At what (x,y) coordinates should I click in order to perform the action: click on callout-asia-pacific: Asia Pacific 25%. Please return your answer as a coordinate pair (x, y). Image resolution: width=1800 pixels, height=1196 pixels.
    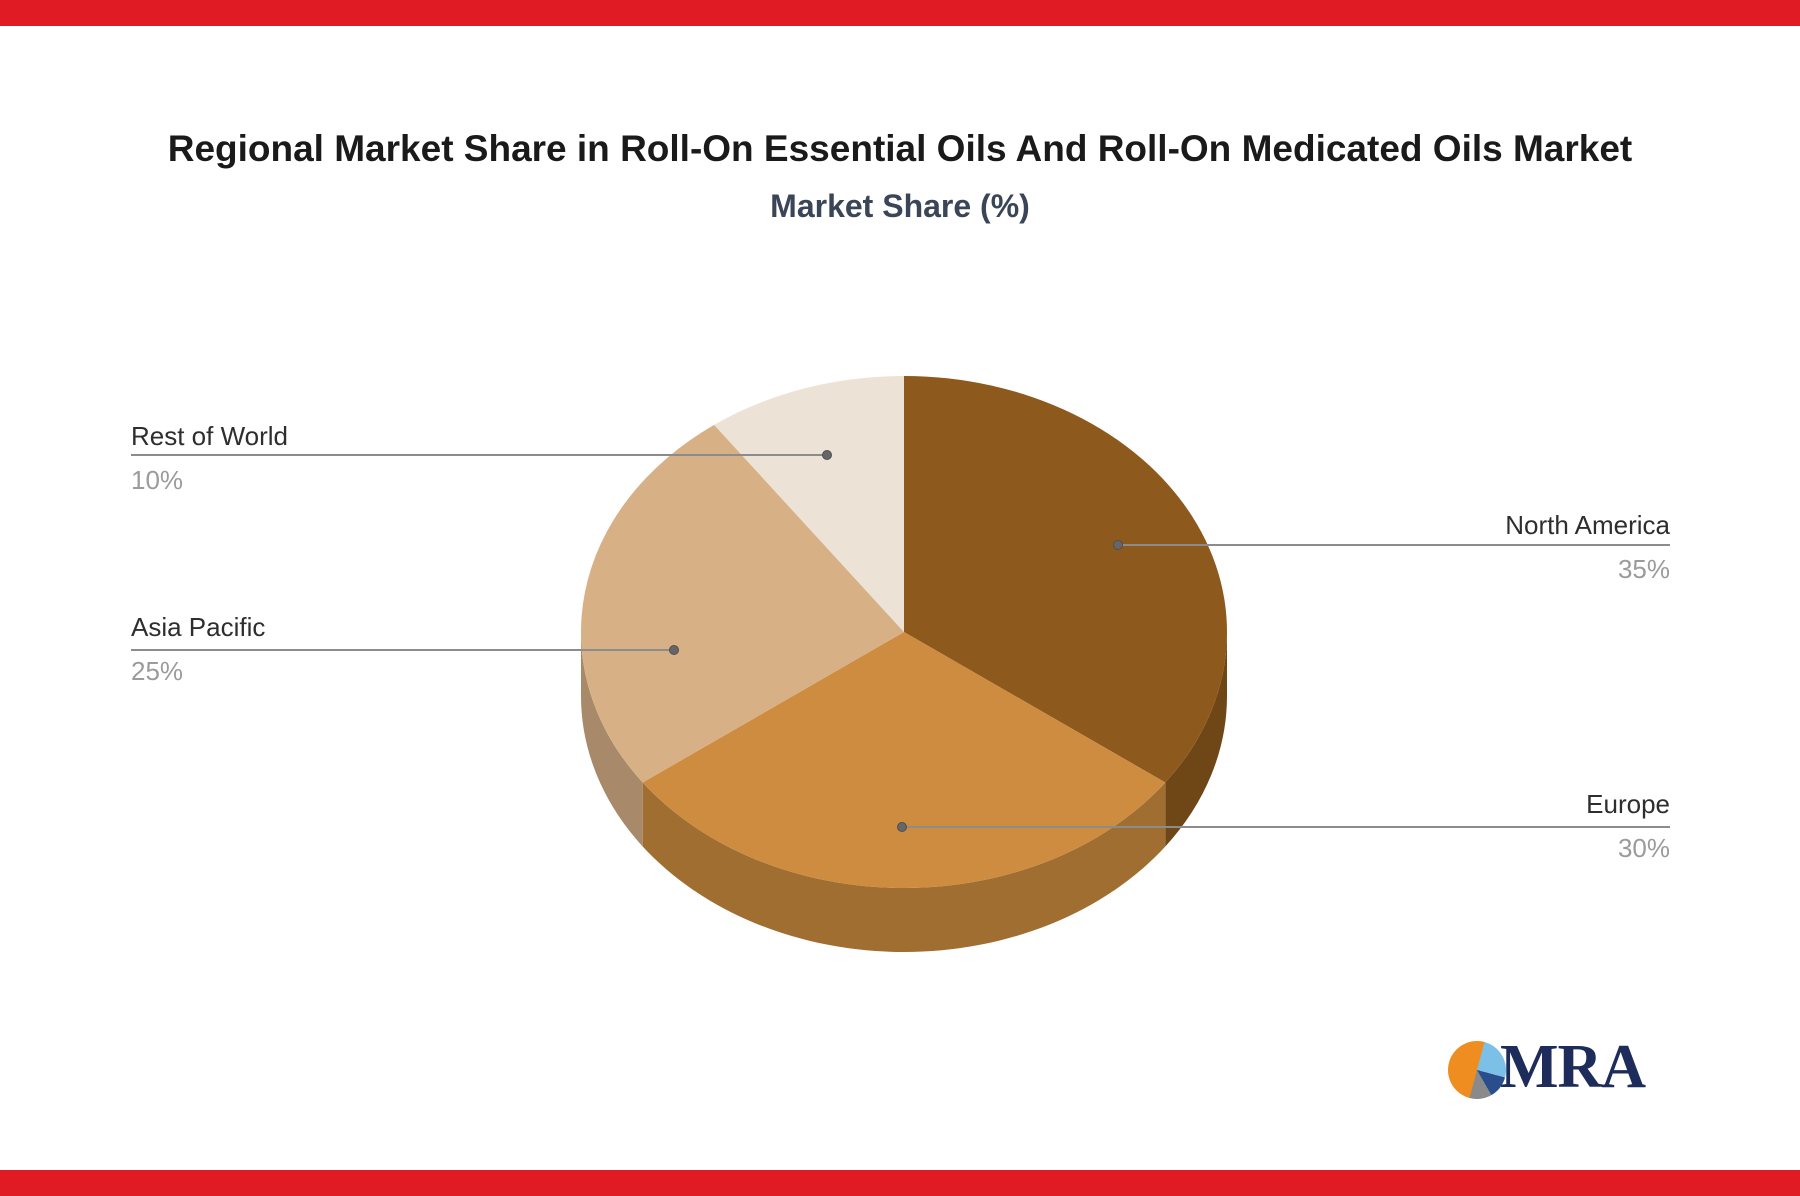
    Looking at the image, I should click on (198, 649).